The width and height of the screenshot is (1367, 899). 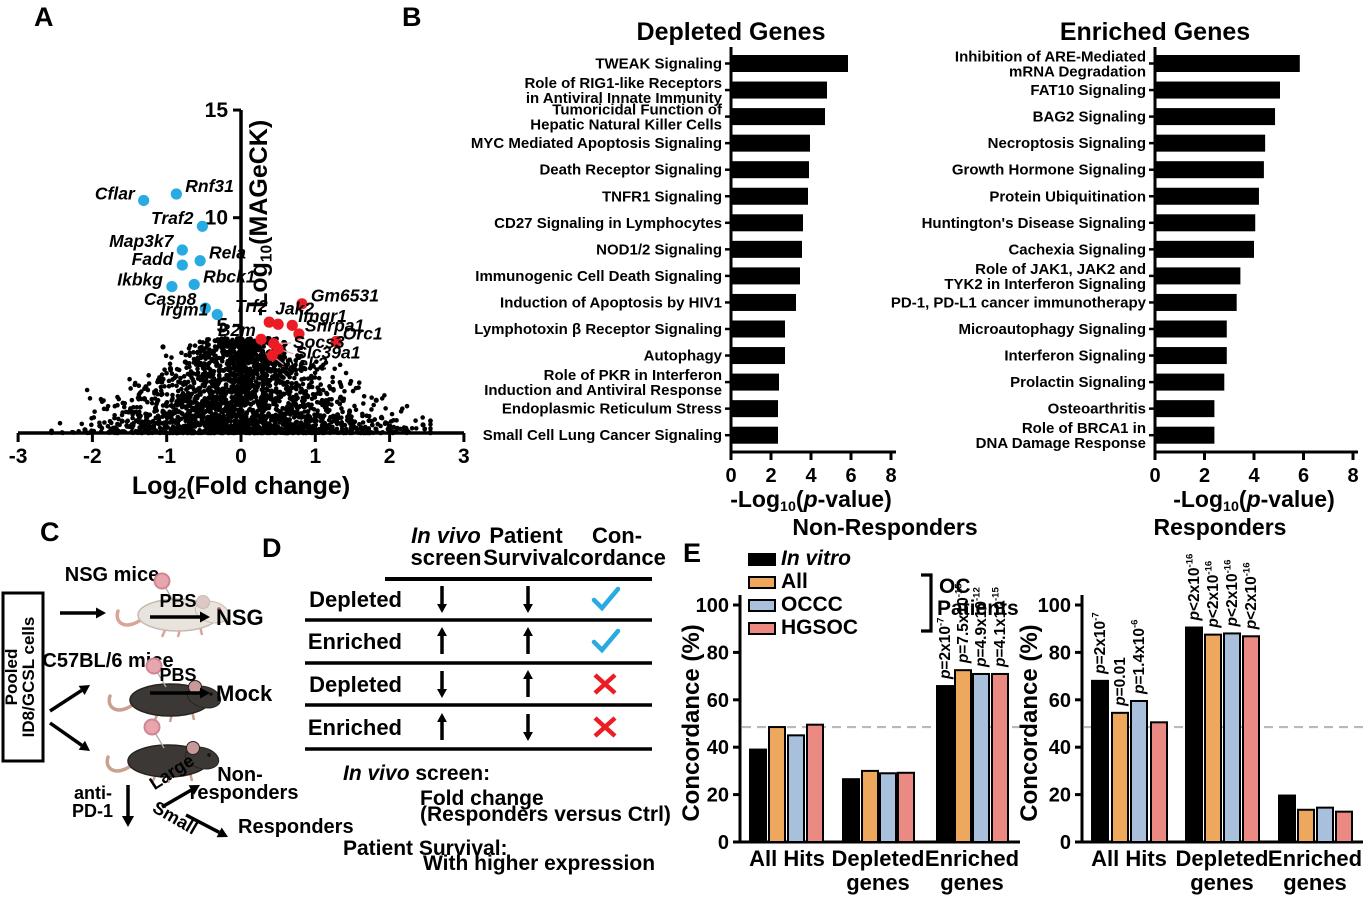 I want to click on gene-point-Orc1, so click(x=336, y=341).